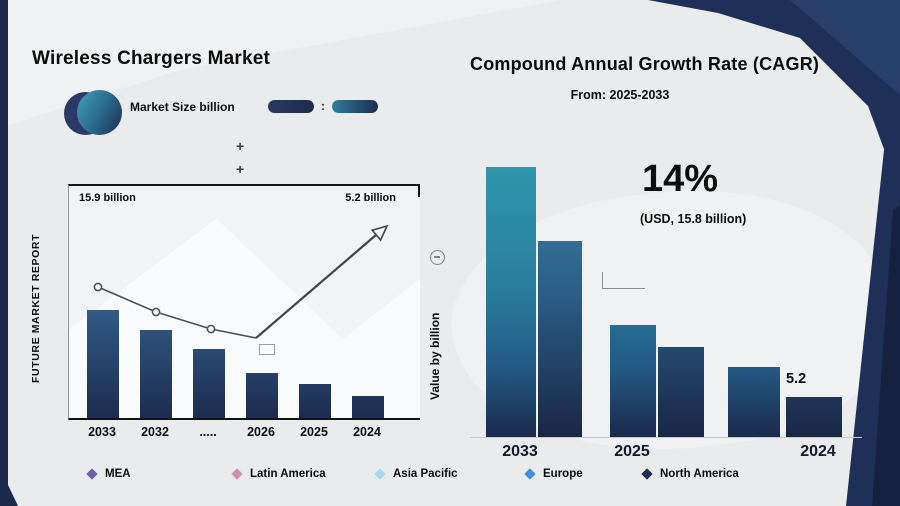  I want to click on circle-minus-icon, so click(437, 257).